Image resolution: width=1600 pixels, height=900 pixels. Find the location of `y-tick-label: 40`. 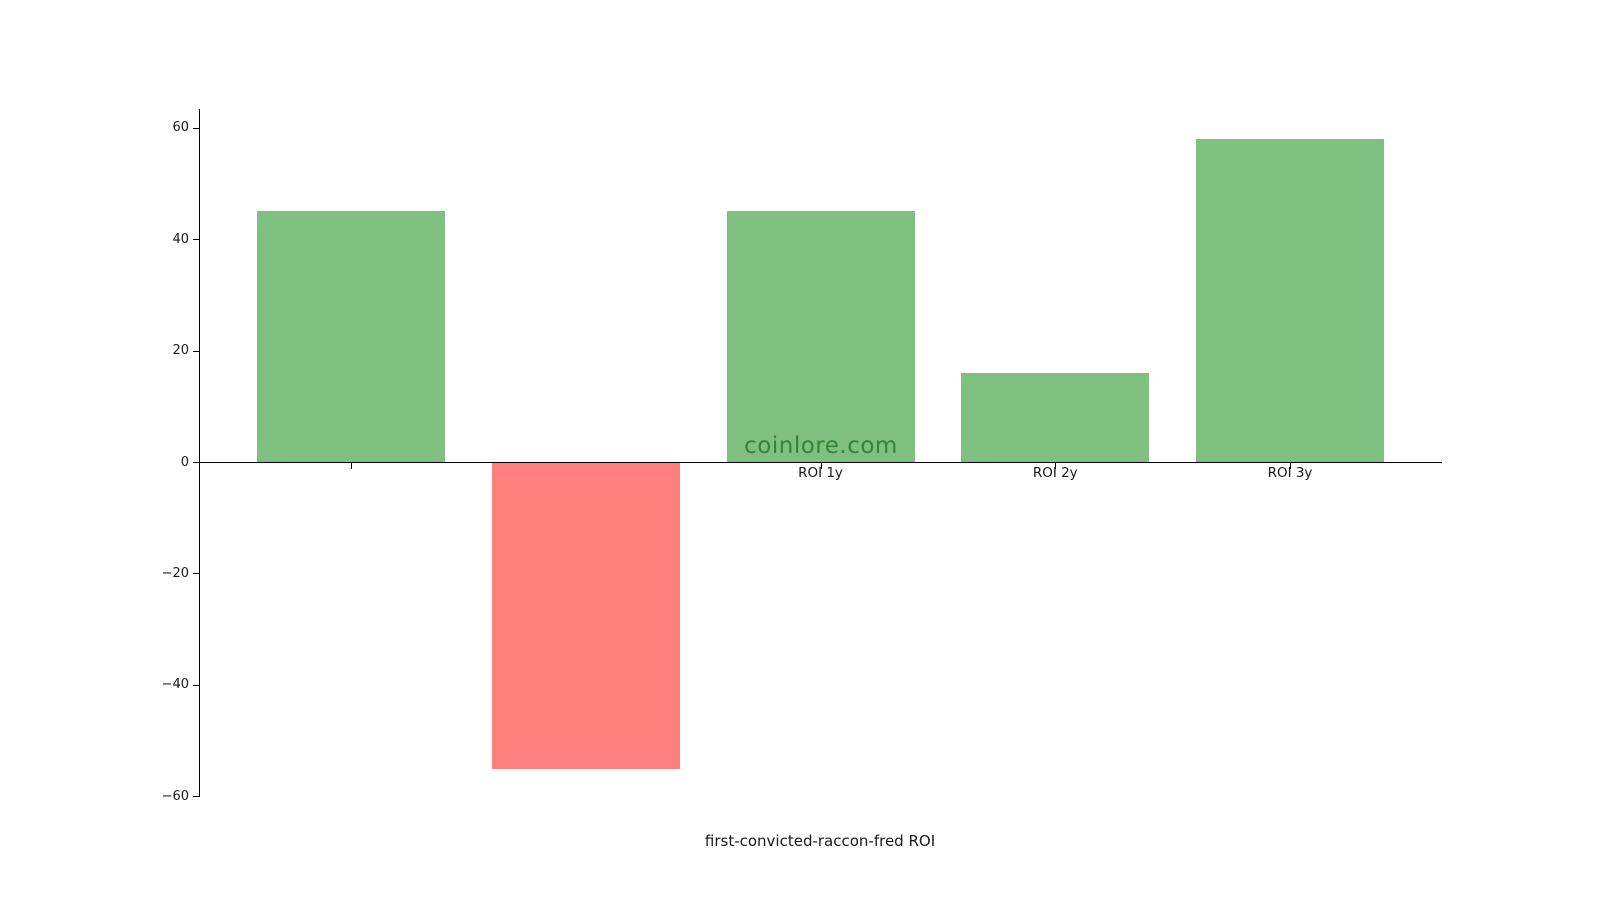

y-tick-label: 40 is located at coordinates (180, 239).